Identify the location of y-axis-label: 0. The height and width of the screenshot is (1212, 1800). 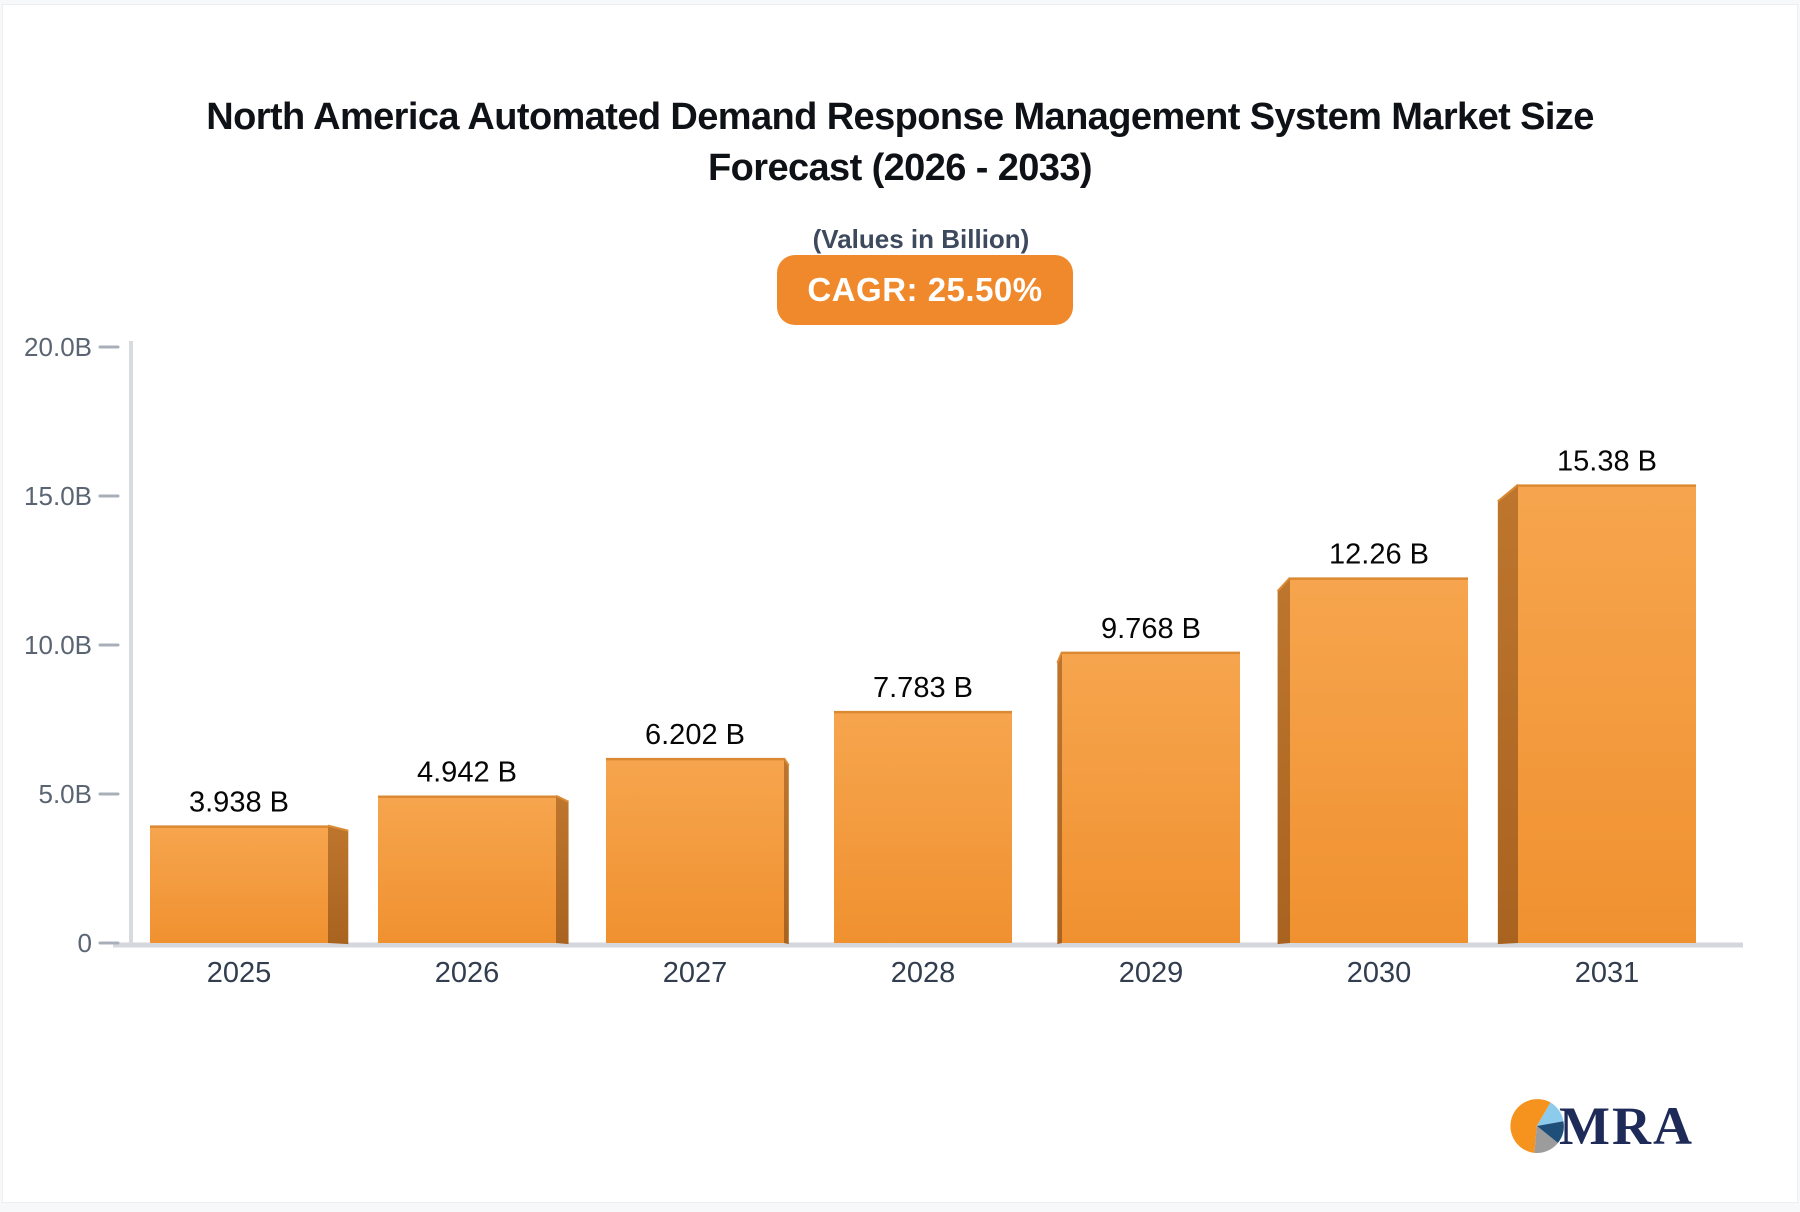
(85, 943).